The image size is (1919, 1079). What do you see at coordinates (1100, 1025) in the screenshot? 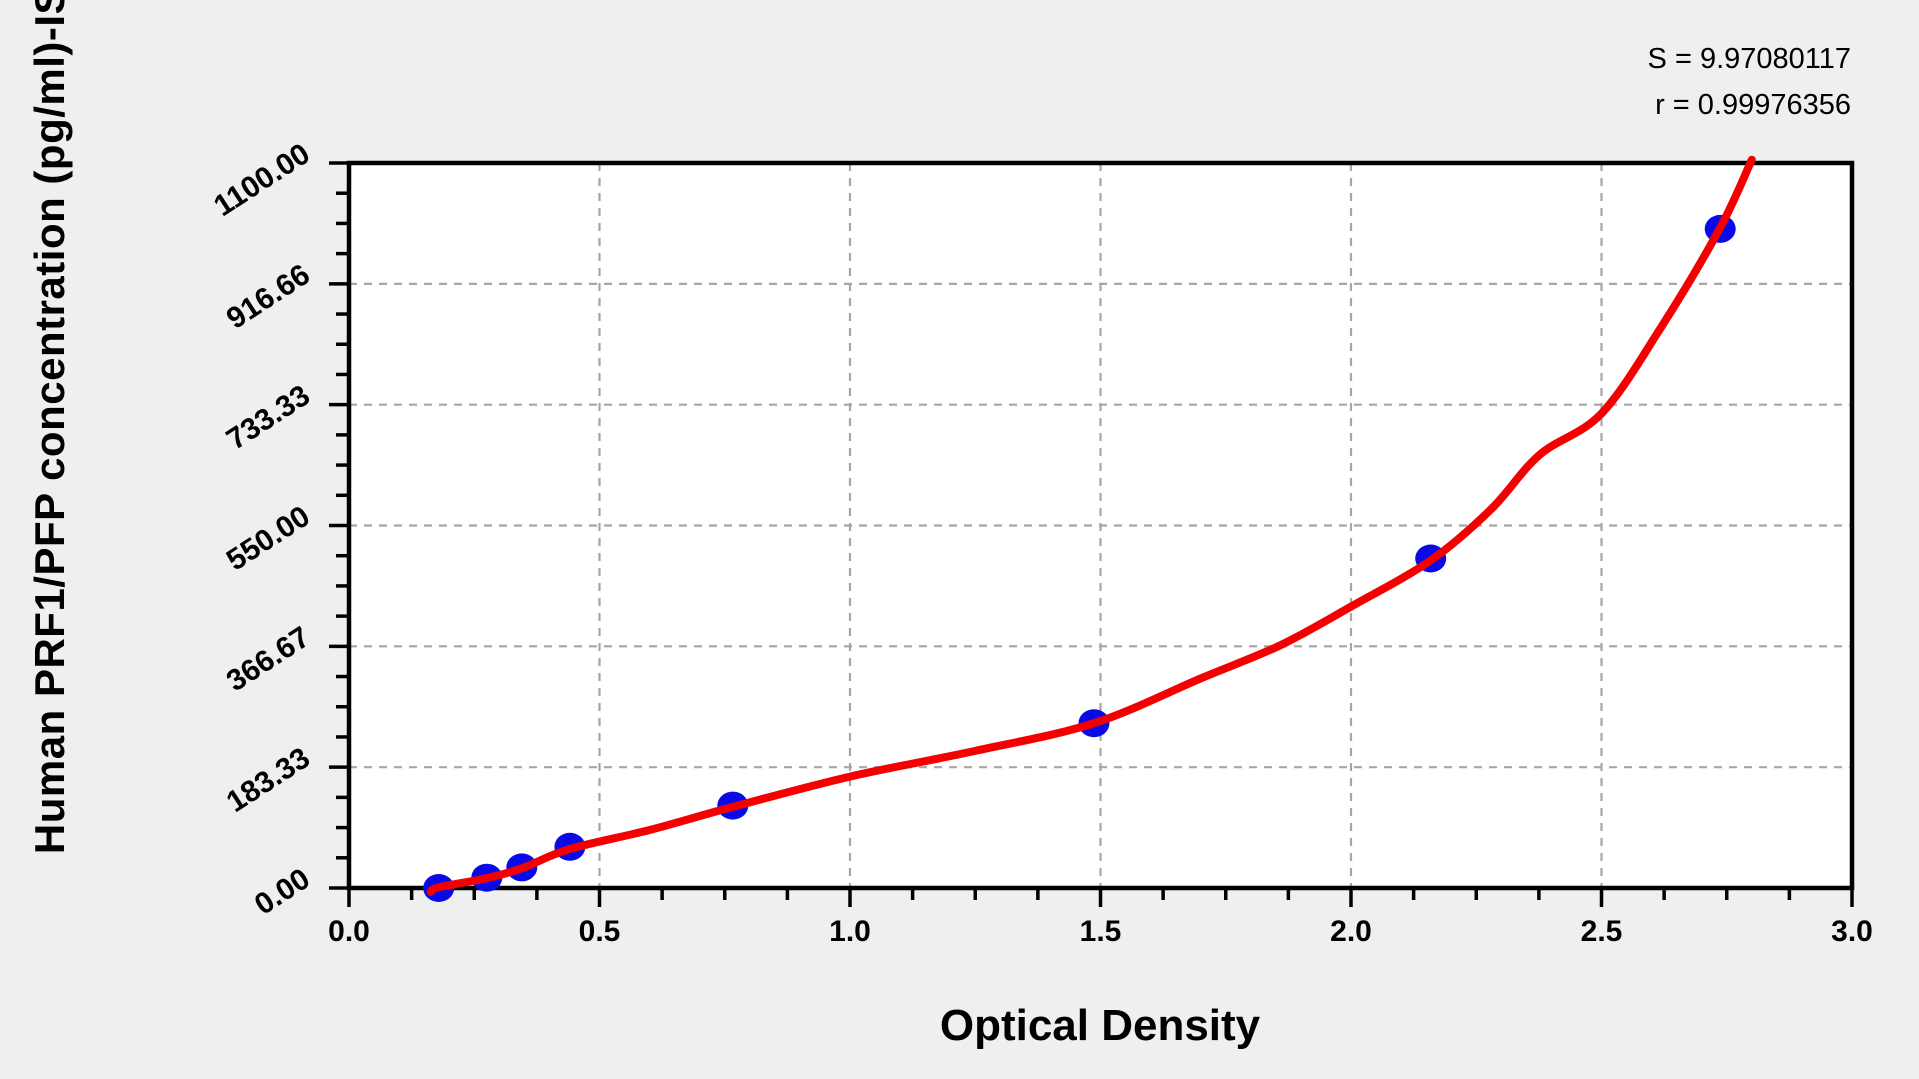
I see `x-axis-title: Optical Density` at bounding box center [1100, 1025].